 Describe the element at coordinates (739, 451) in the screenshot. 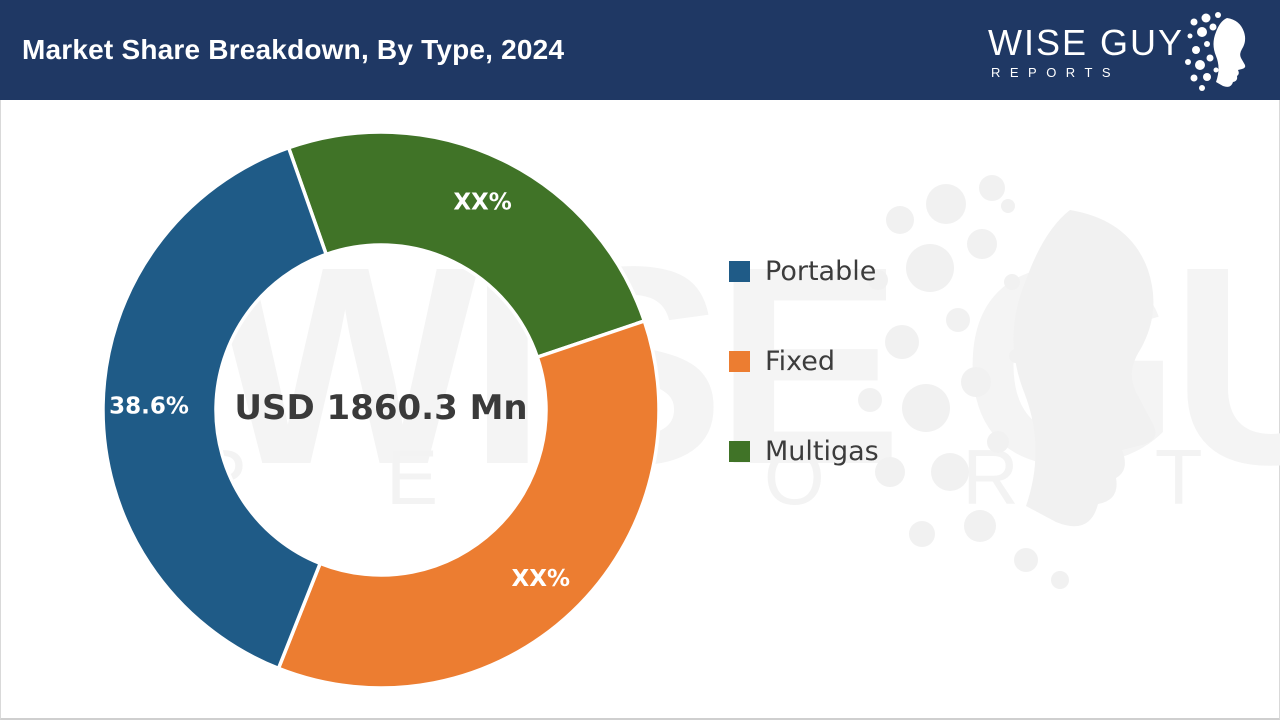

I see `legend-swatch-multigas` at that location.